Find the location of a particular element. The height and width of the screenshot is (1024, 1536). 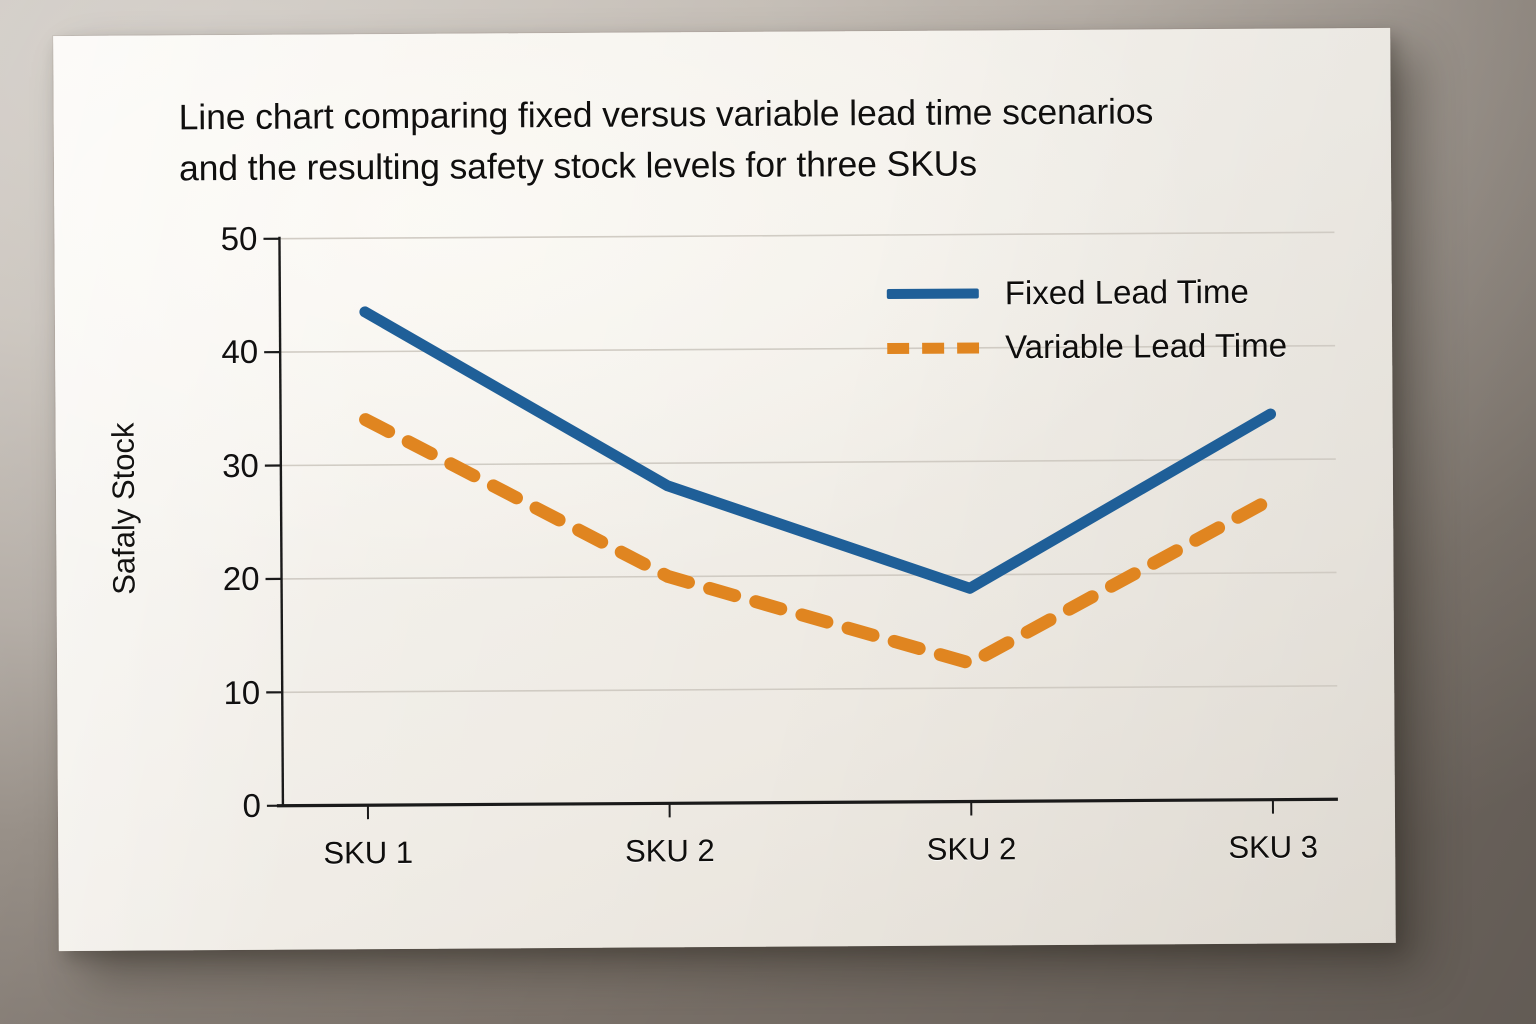

y-tick-label: 10 is located at coordinates (242, 692).